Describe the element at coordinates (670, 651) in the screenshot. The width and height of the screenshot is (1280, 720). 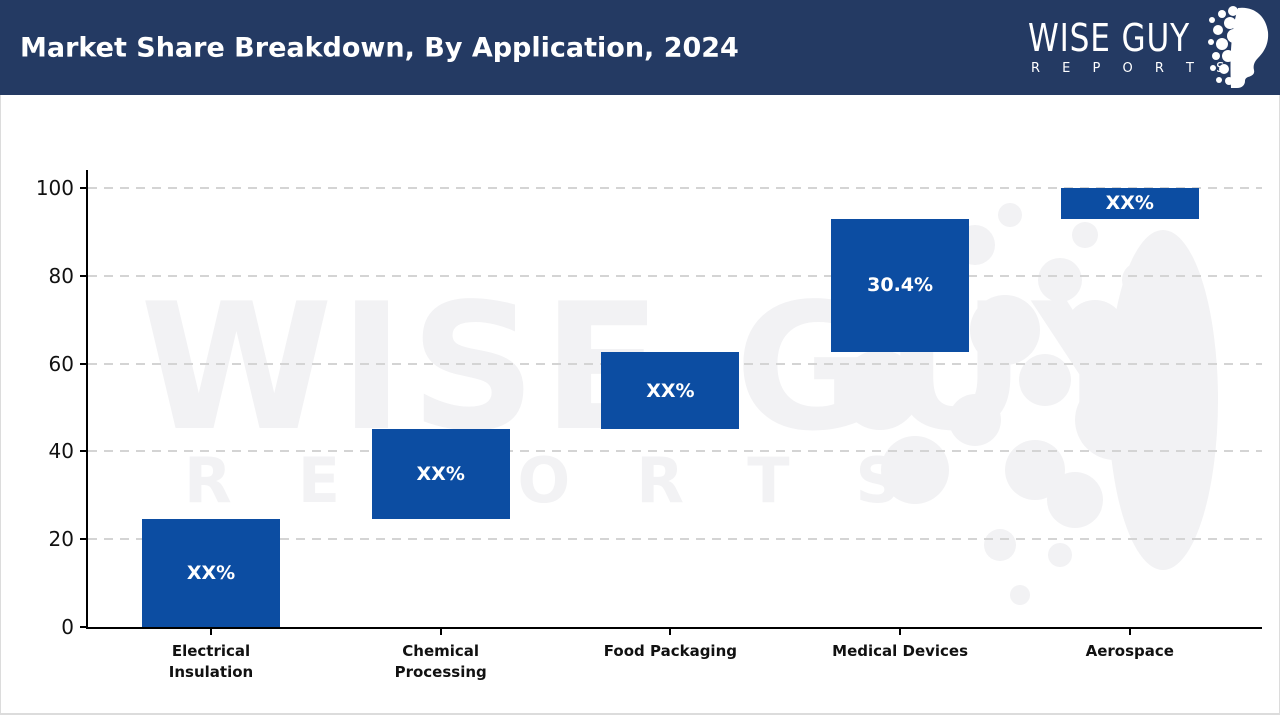
I see `x-axis-category-label: Food Packaging` at that location.